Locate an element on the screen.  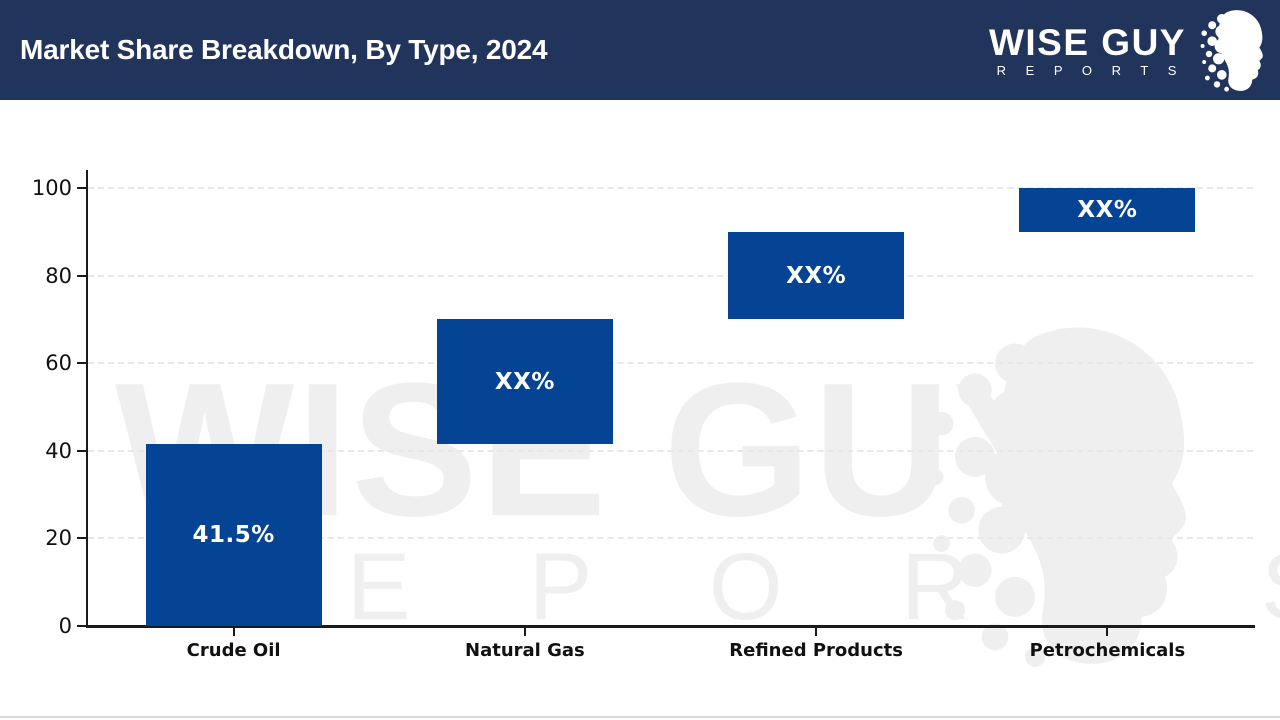
bar-crude-oil: 41.5% is located at coordinates (233, 535).